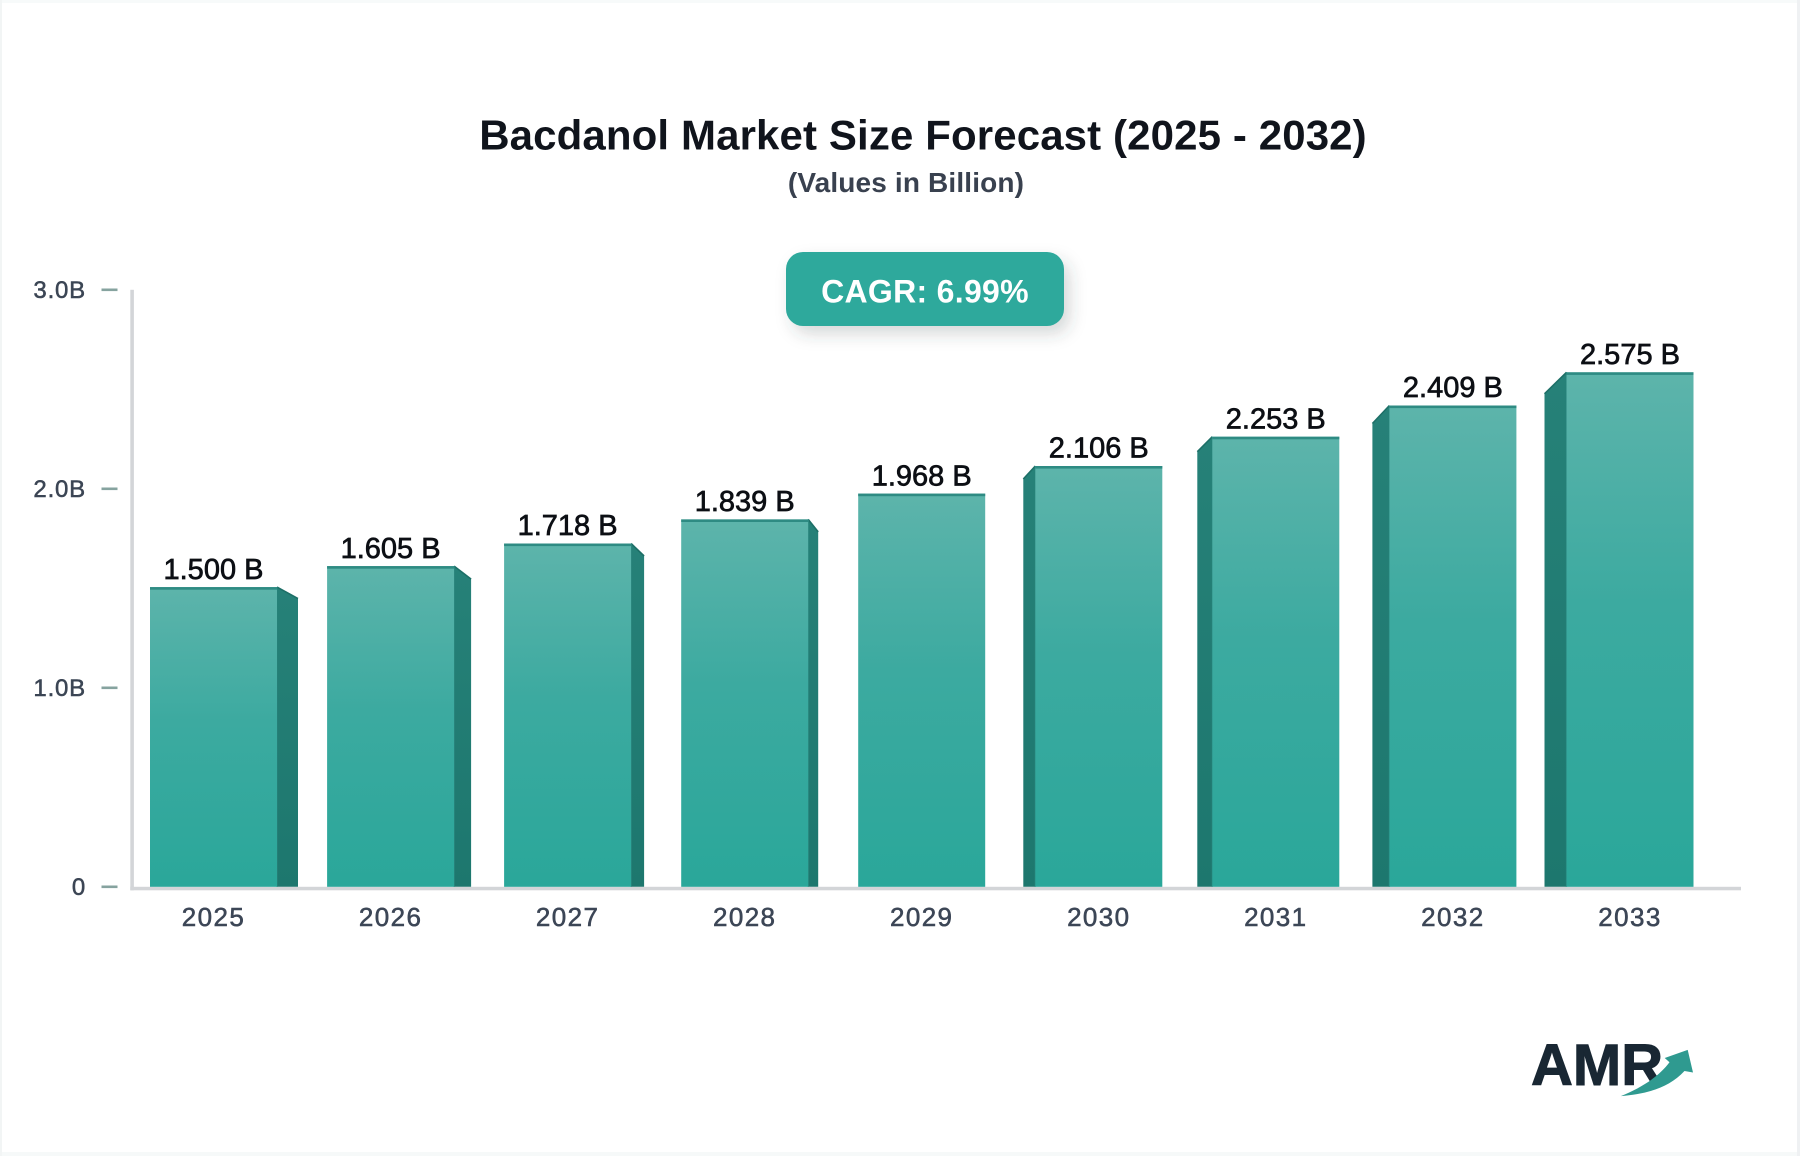 The image size is (1800, 1156). I want to click on svg-text: 2029, so click(921, 917).